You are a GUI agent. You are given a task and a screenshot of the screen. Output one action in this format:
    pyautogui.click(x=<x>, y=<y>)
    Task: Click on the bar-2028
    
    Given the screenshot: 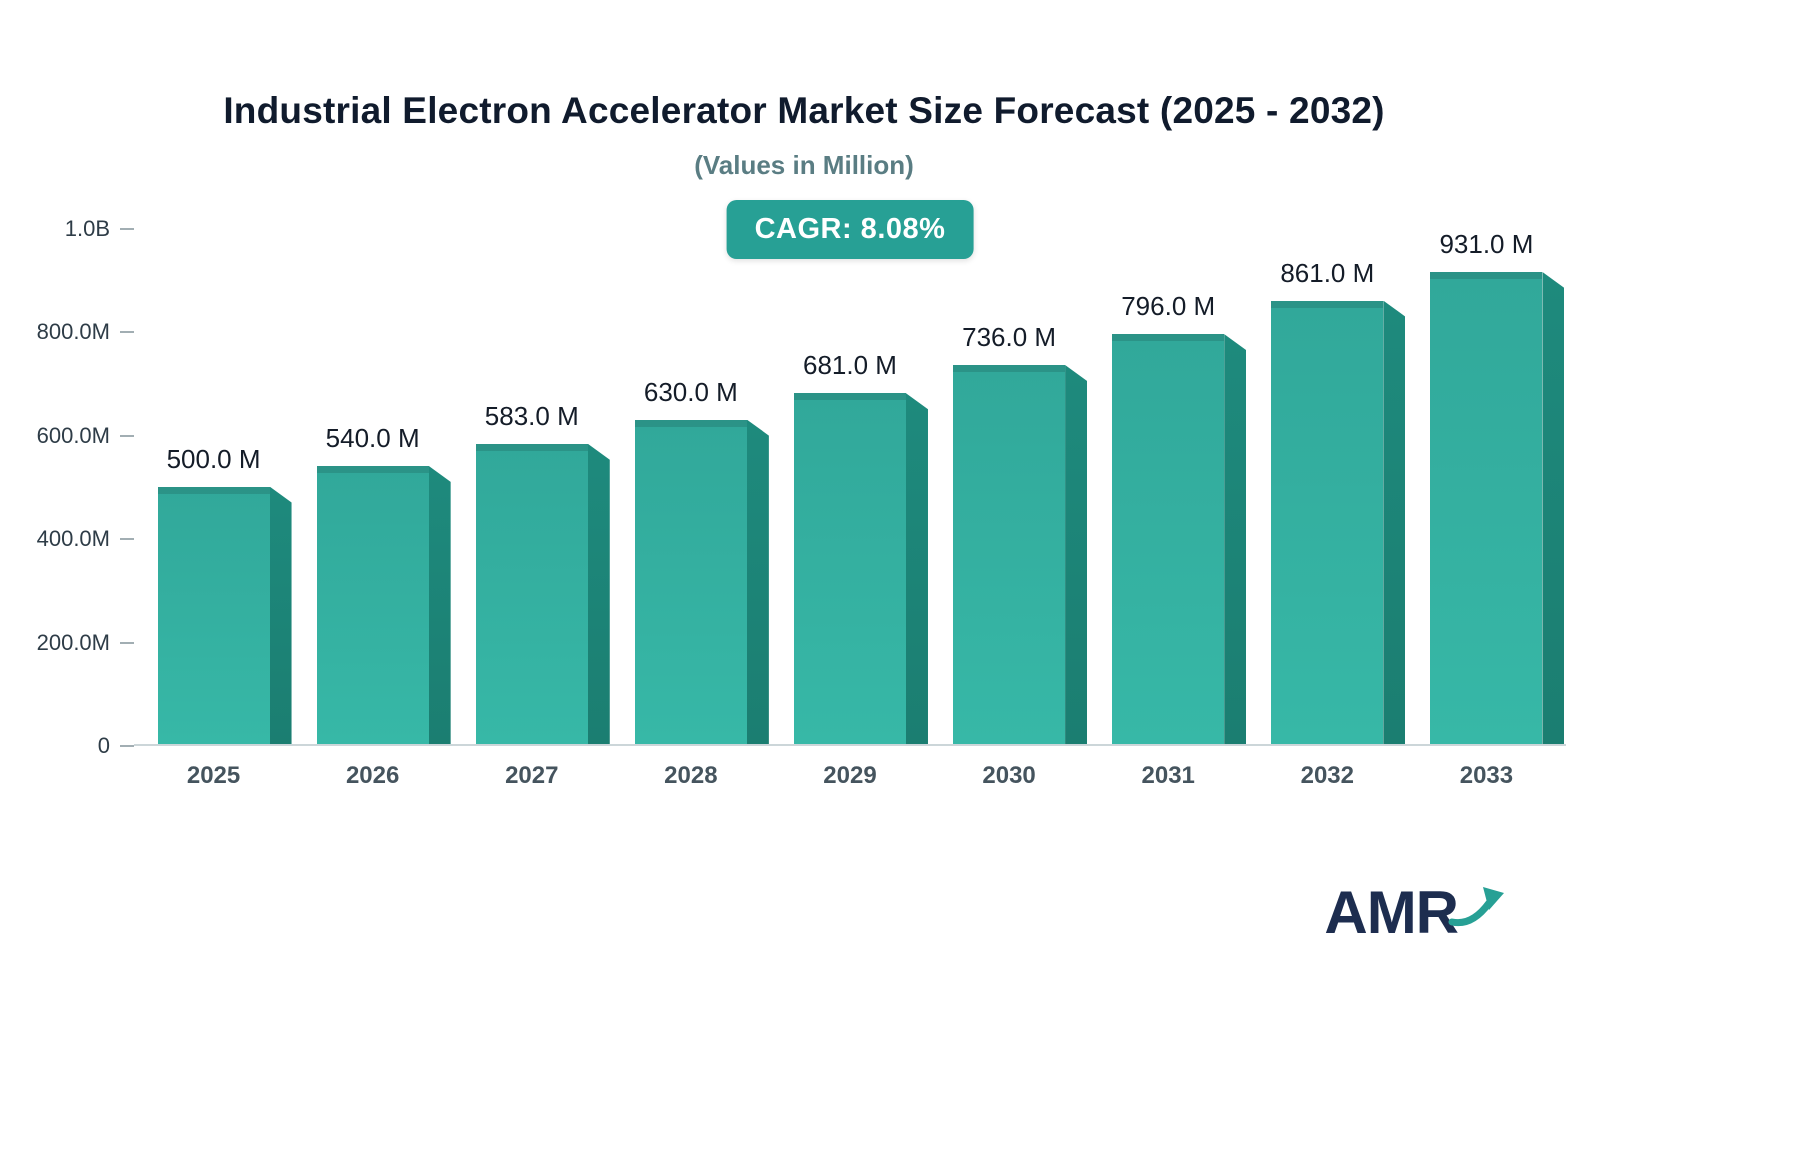 What is the action you would take?
    pyautogui.click(x=690, y=581)
    